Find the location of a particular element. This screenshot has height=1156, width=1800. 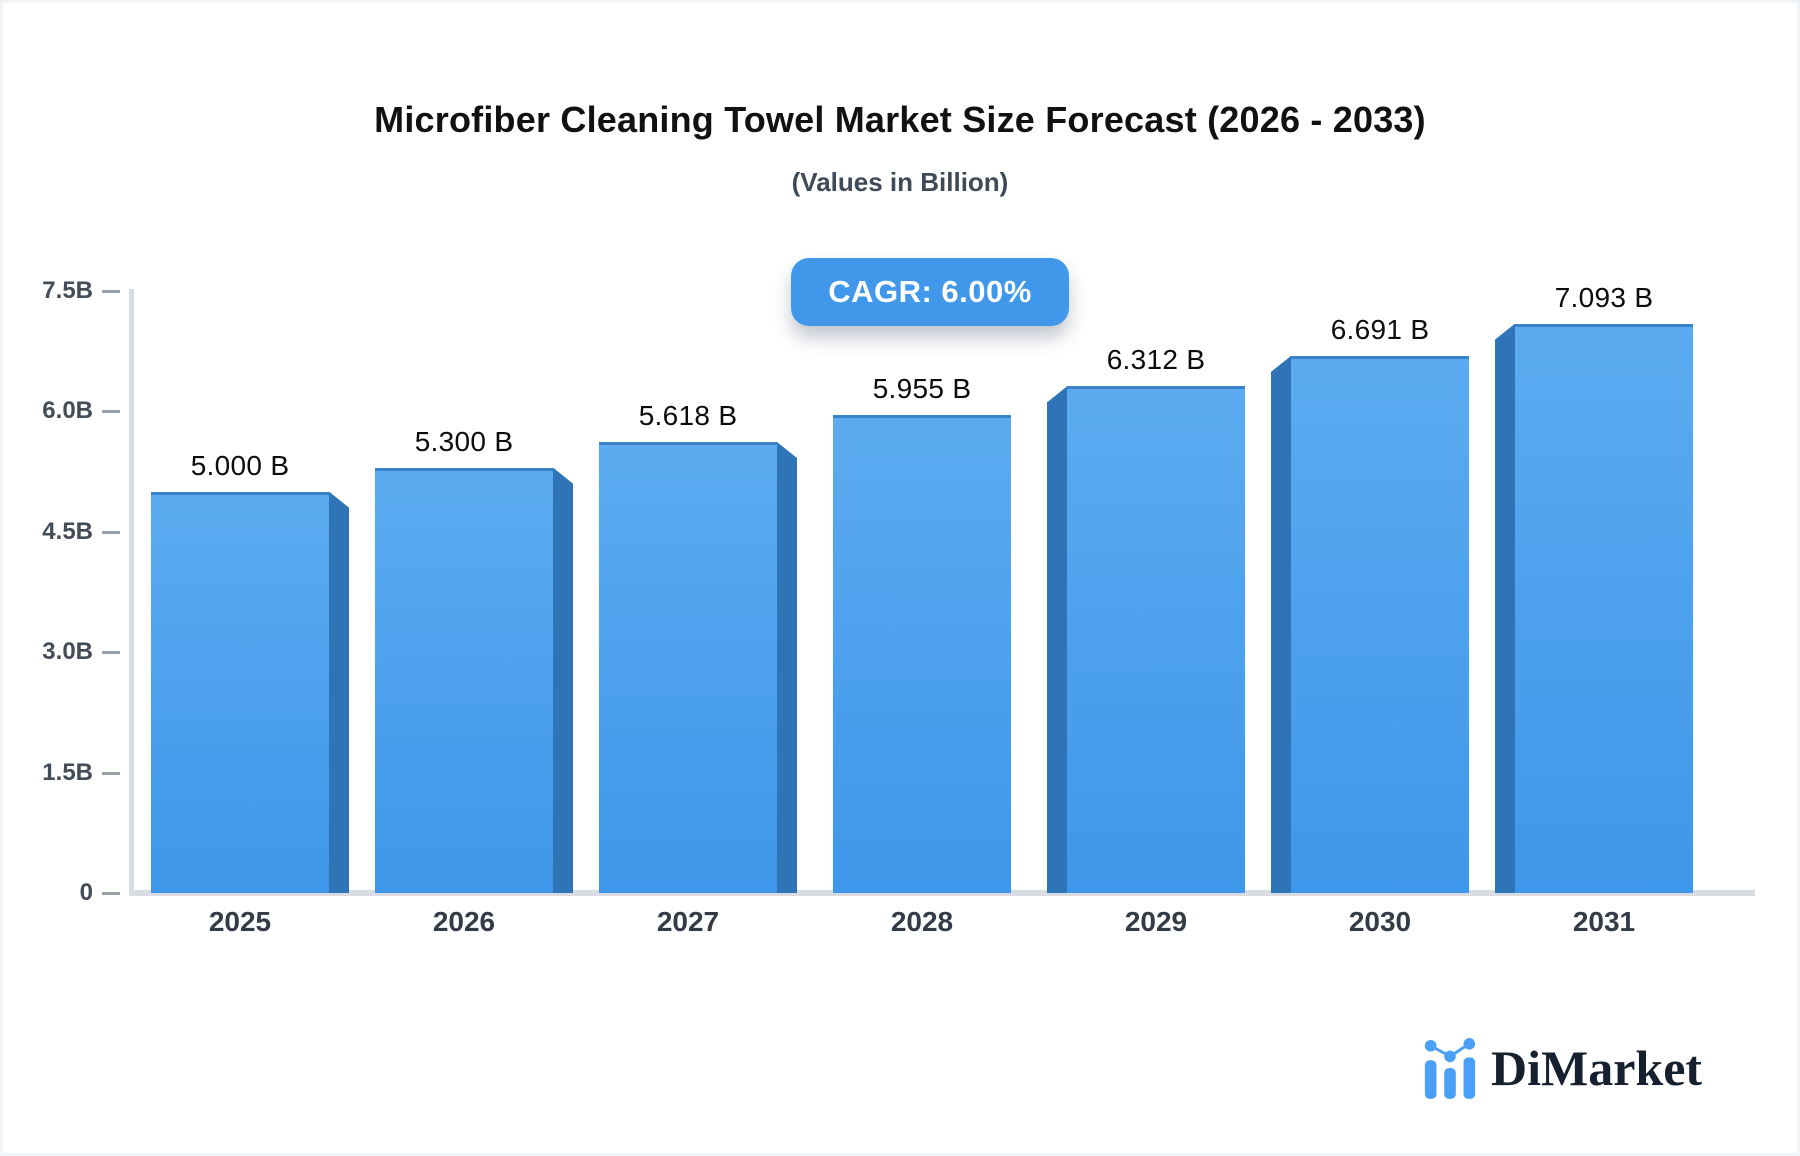

bar-2029 is located at coordinates (1156, 639).